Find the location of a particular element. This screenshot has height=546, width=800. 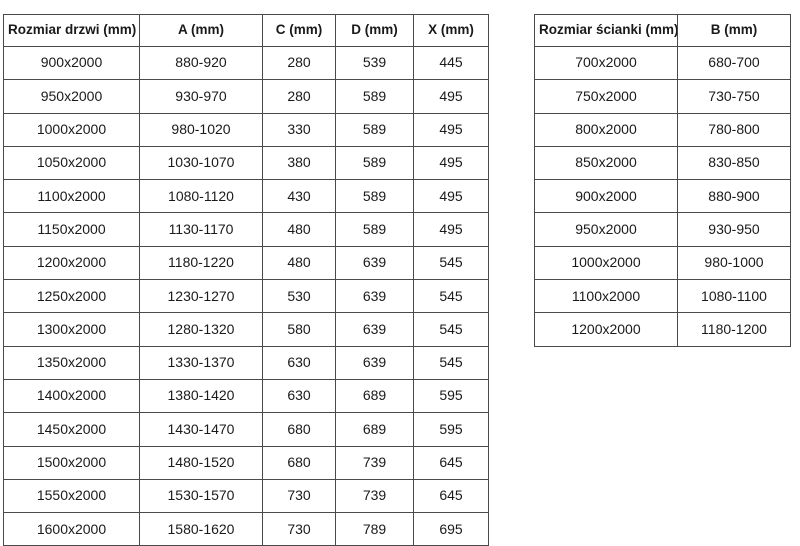

doors-cell-r10-c1: 1380-1420 is located at coordinates (201, 396).